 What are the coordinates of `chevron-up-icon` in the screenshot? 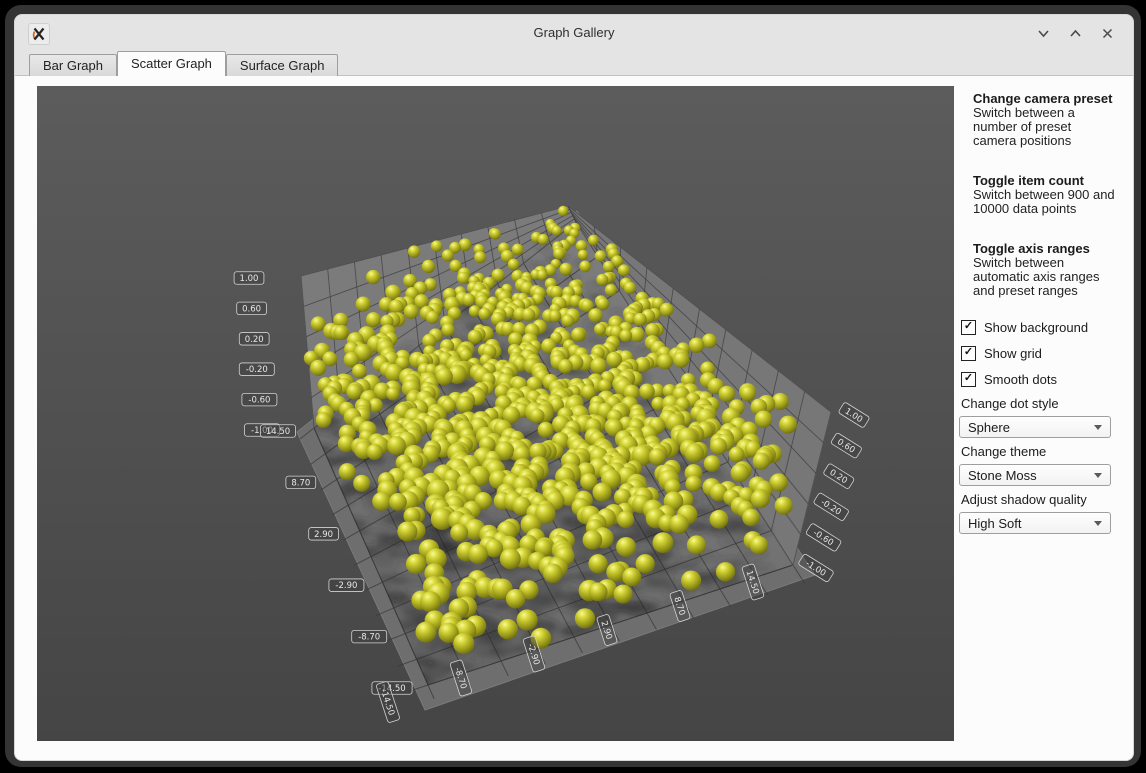 It's located at (1075, 33).